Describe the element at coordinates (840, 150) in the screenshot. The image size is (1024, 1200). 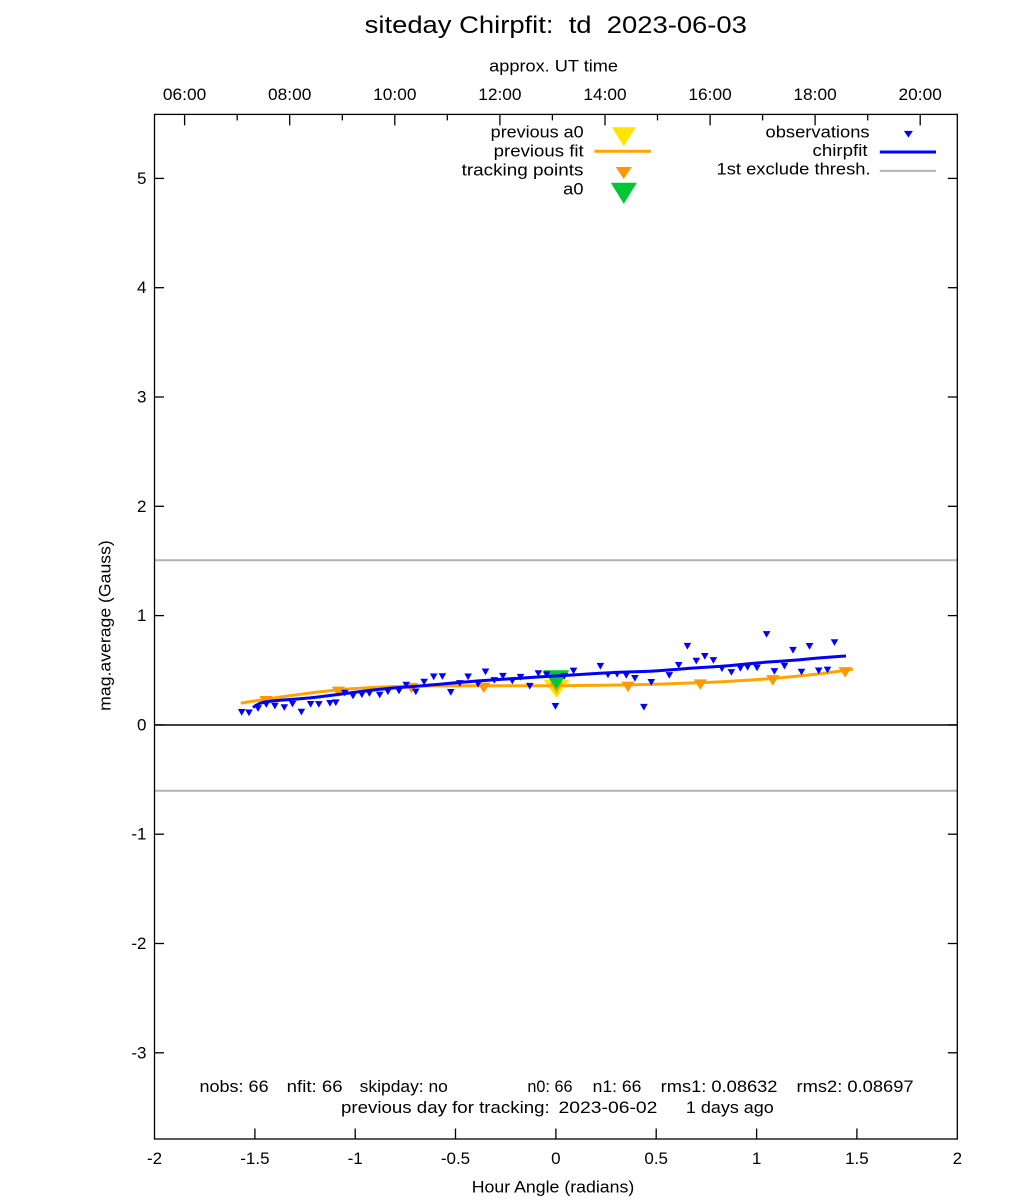
I see `svg-text: chirpfit` at that location.